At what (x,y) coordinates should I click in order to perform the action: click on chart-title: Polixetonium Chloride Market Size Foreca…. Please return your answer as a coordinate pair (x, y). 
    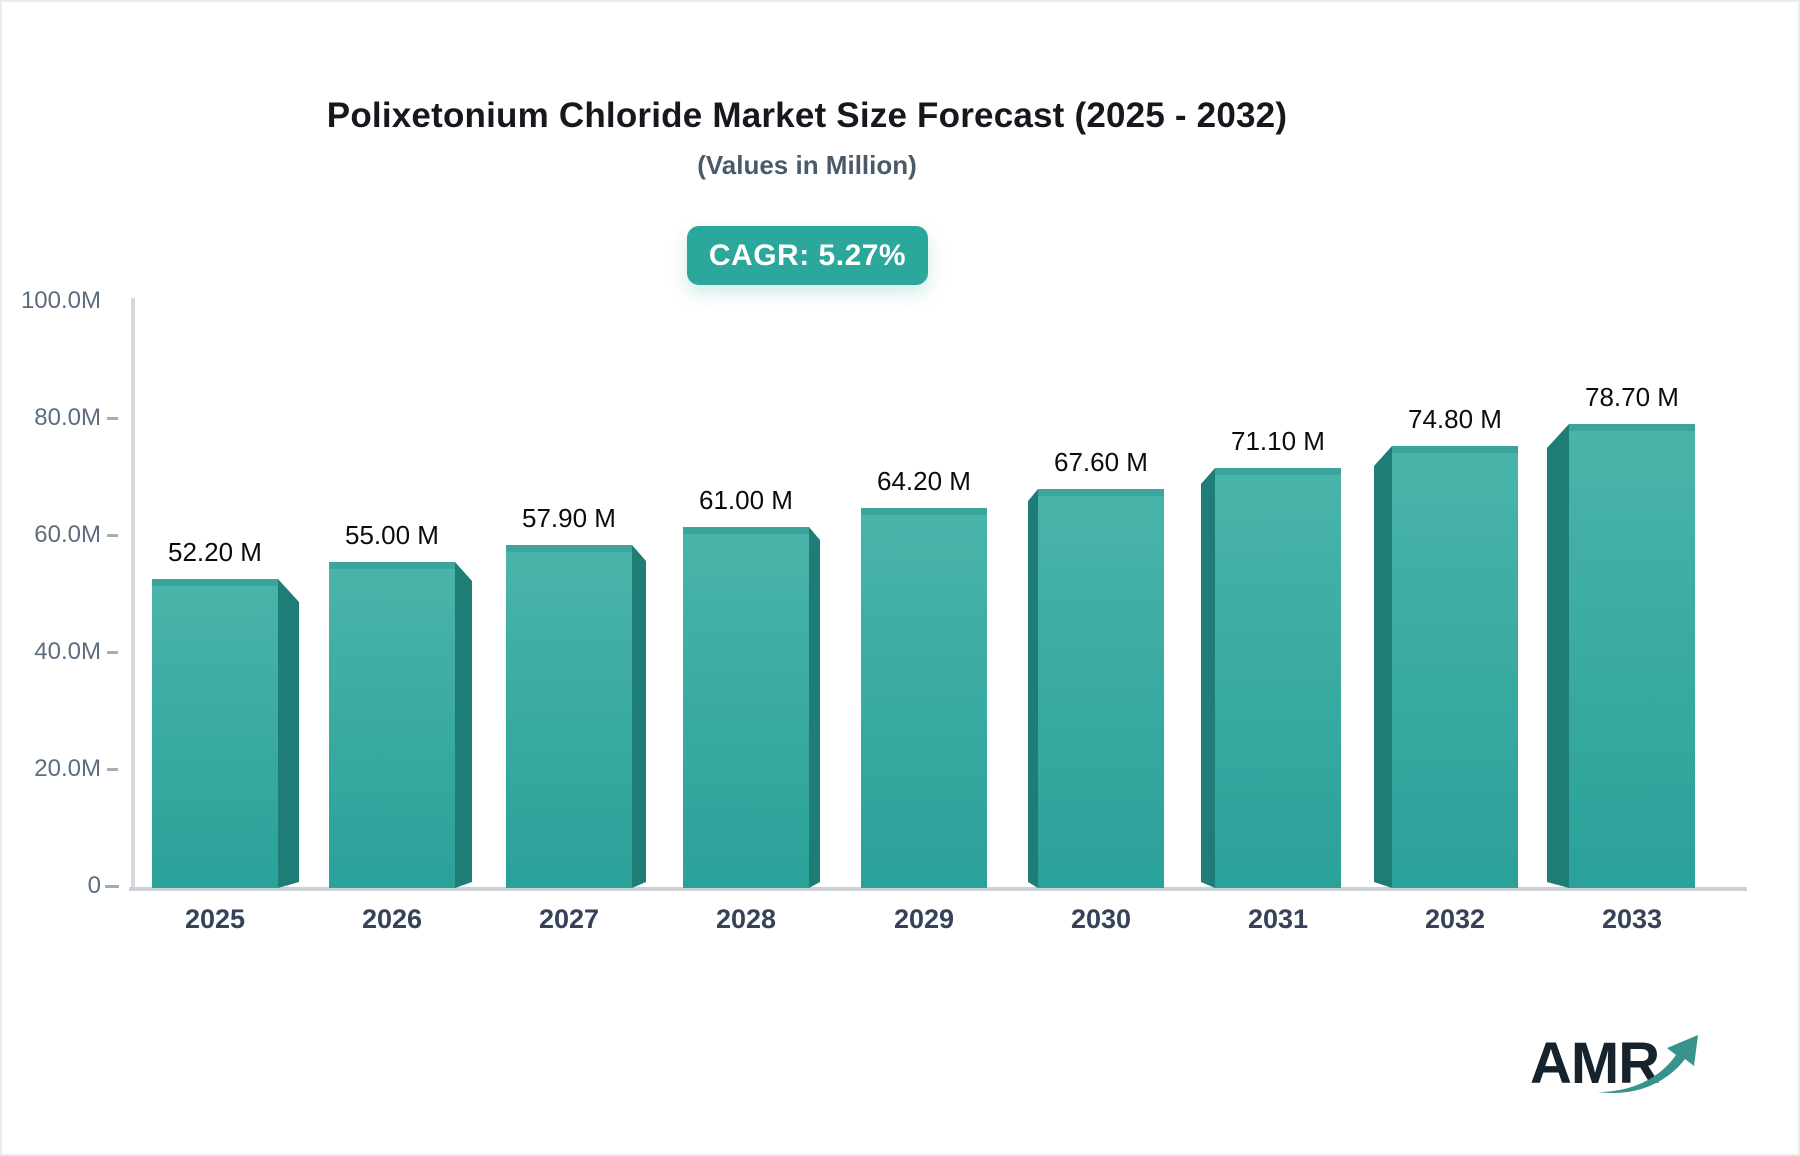
    Looking at the image, I should click on (807, 115).